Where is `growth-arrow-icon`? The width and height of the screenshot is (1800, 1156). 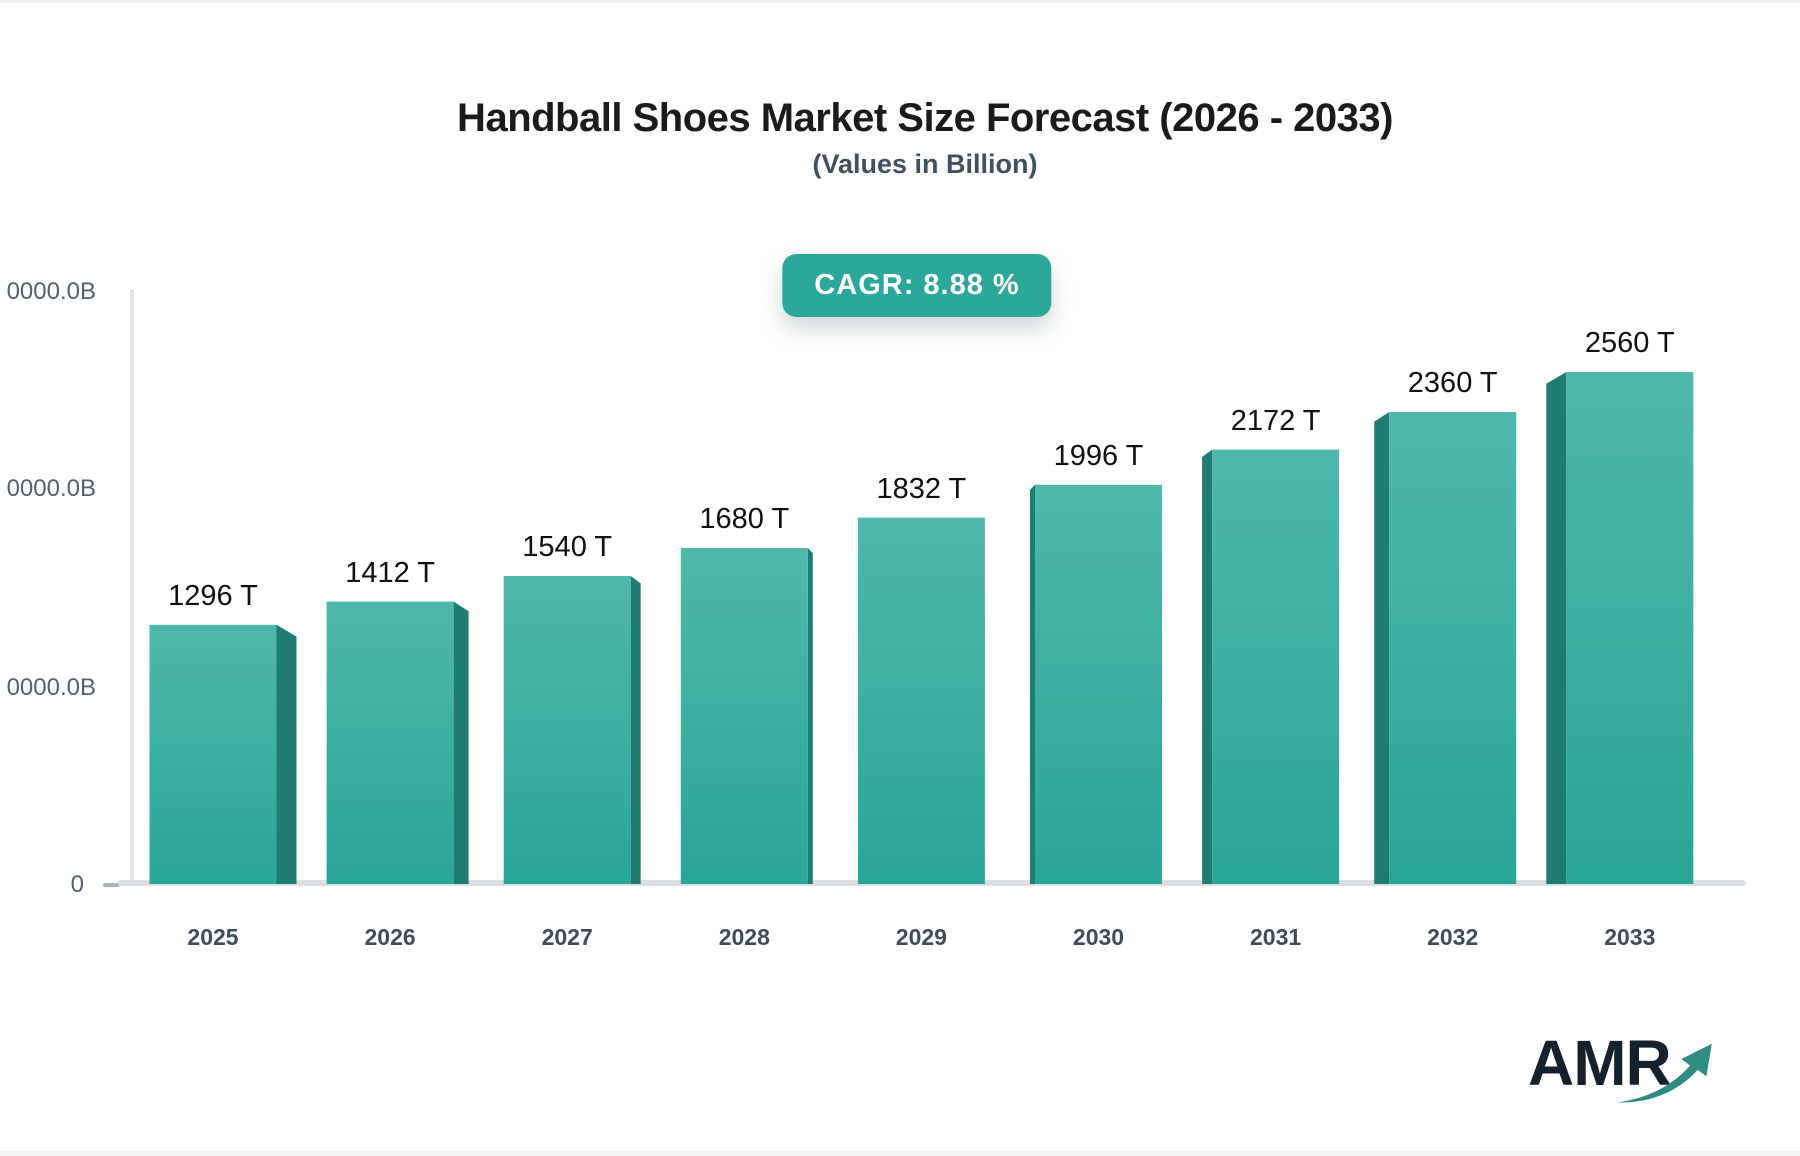 growth-arrow-icon is located at coordinates (1664, 1073).